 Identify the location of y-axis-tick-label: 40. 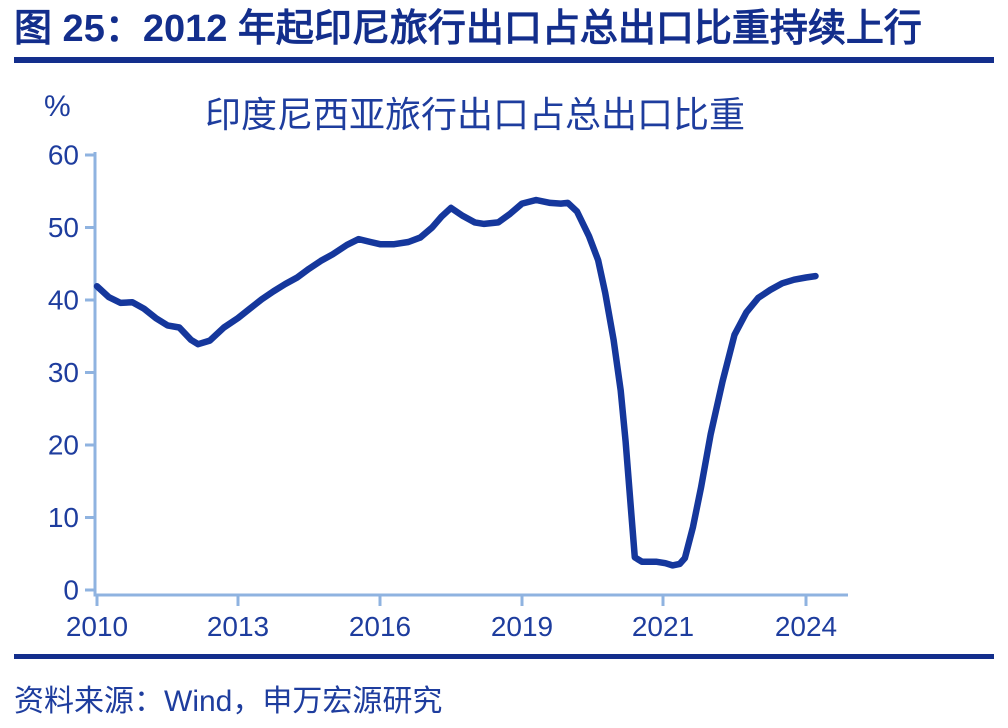
(63, 300).